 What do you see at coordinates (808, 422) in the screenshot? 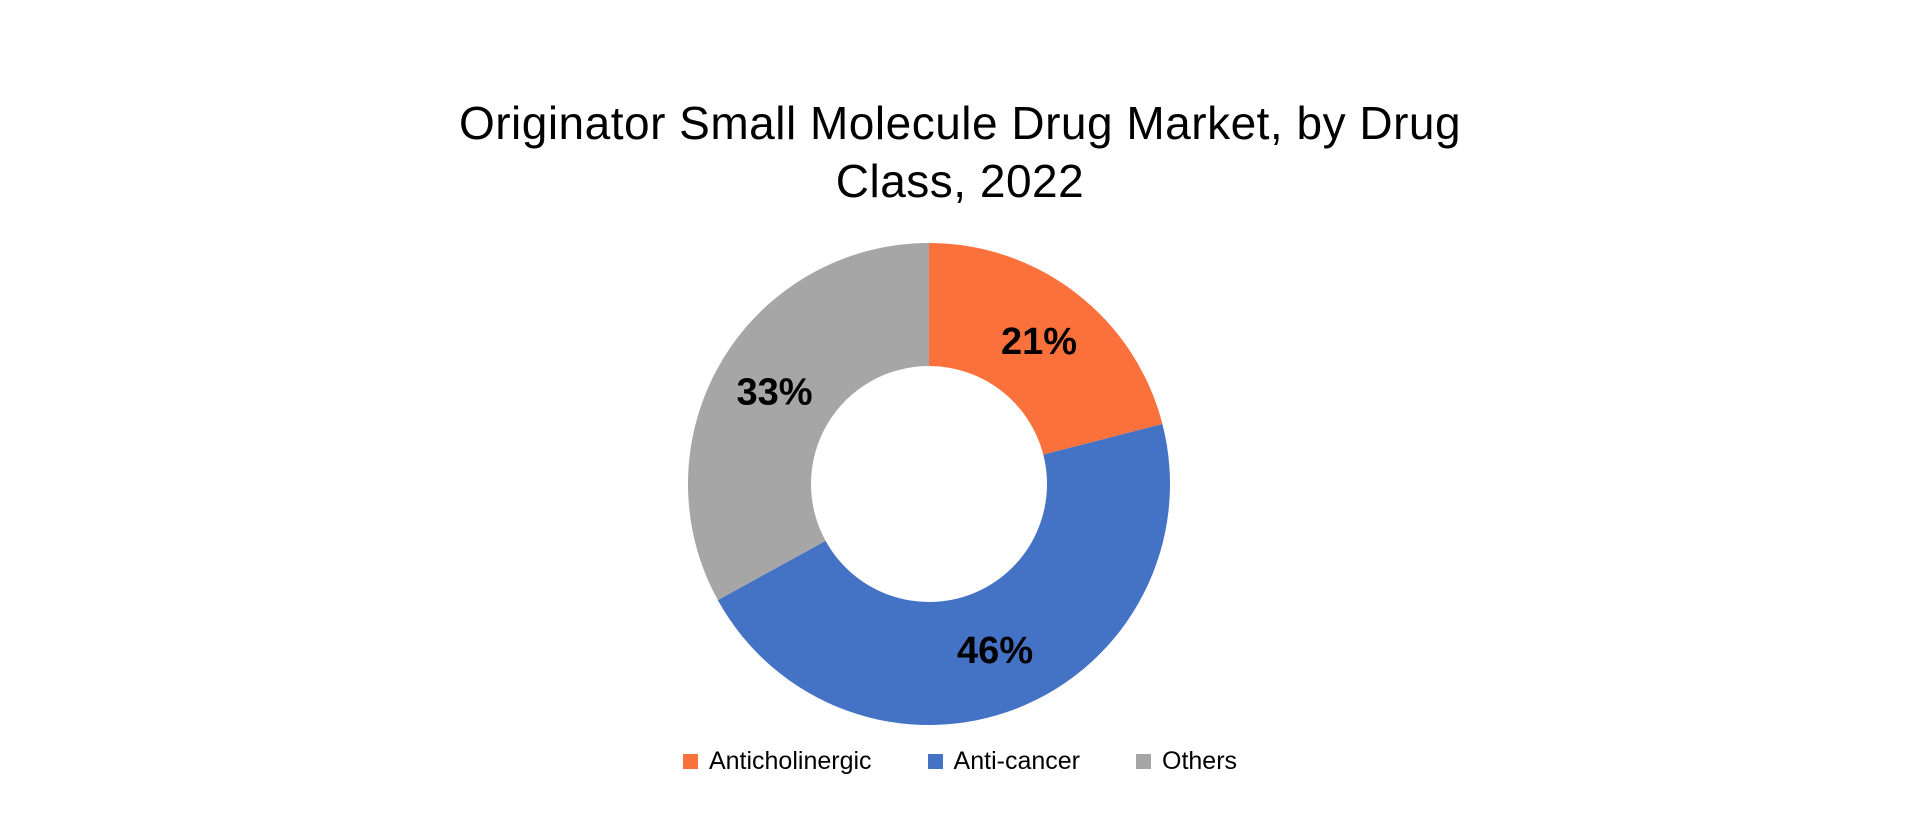
I see `slice-others` at bounding box center [808, 422].